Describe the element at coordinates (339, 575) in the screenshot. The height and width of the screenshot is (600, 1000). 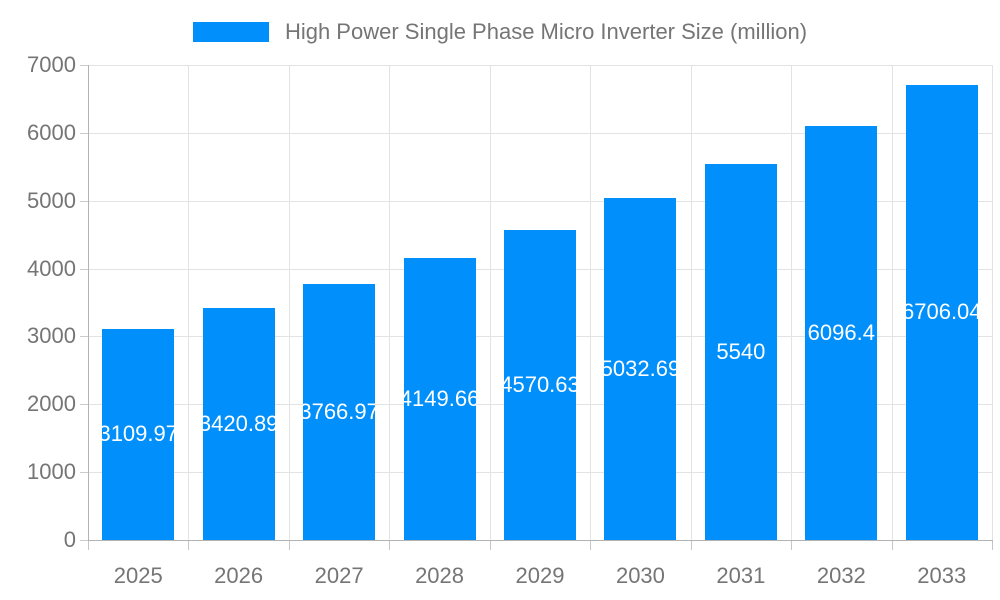
I see `x-axis-label-2027: 2027` at that location.